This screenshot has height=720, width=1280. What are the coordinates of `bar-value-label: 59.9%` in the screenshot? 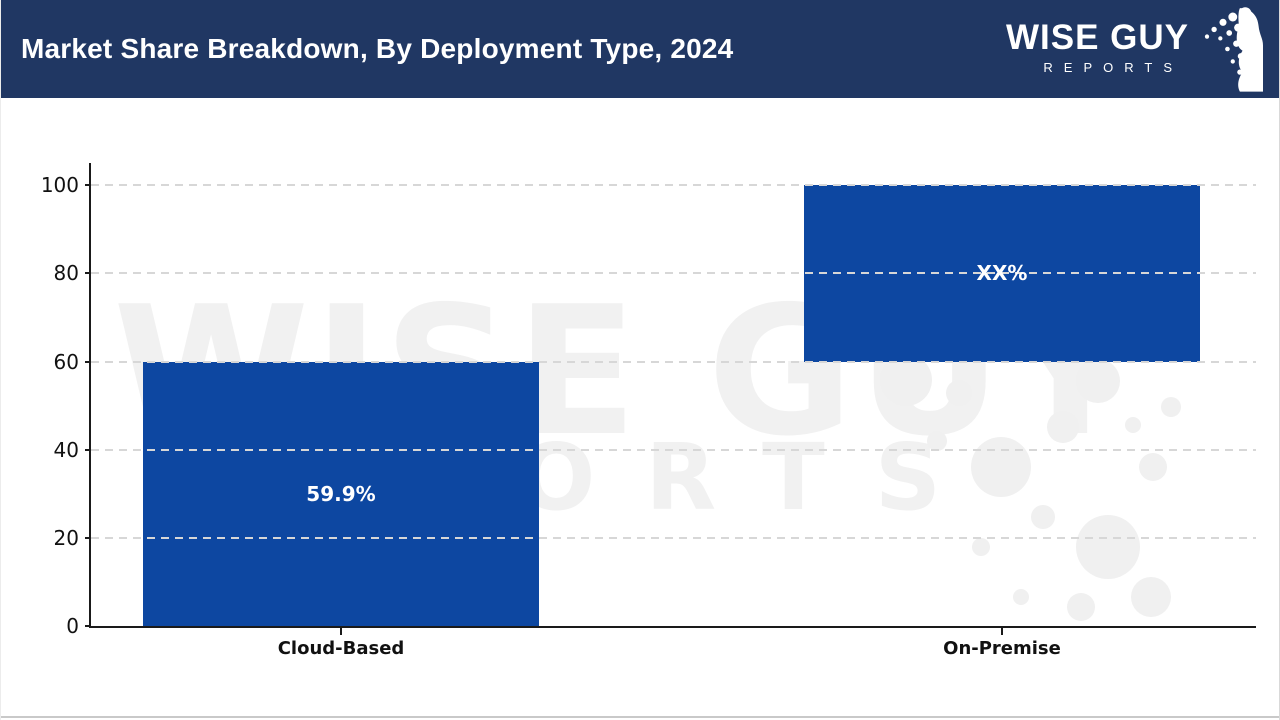 It's located at (341, 493).